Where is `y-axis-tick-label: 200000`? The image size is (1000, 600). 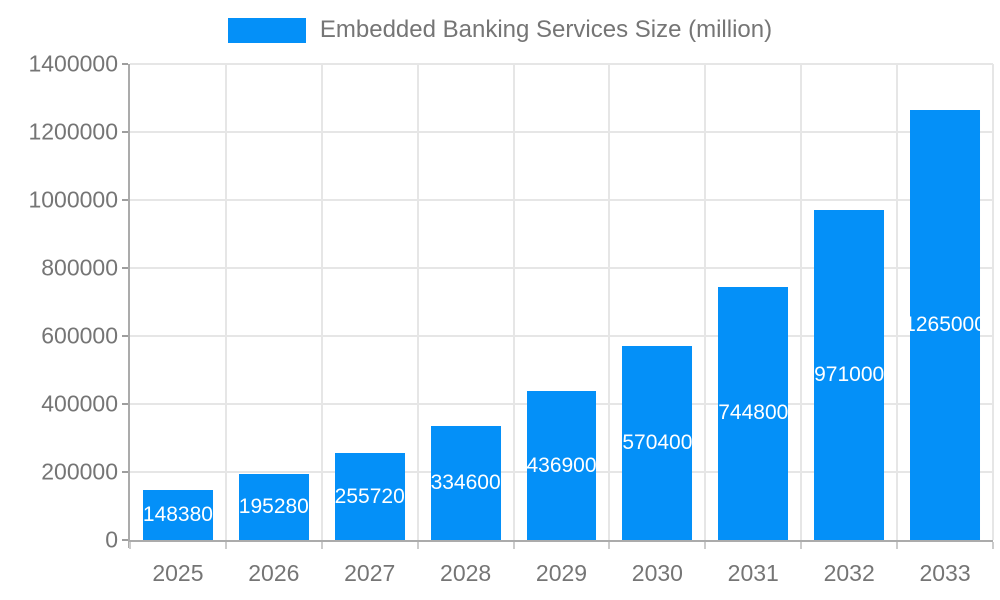 y-axis-tick-label: 200000 is located at coordinates (79, 471).